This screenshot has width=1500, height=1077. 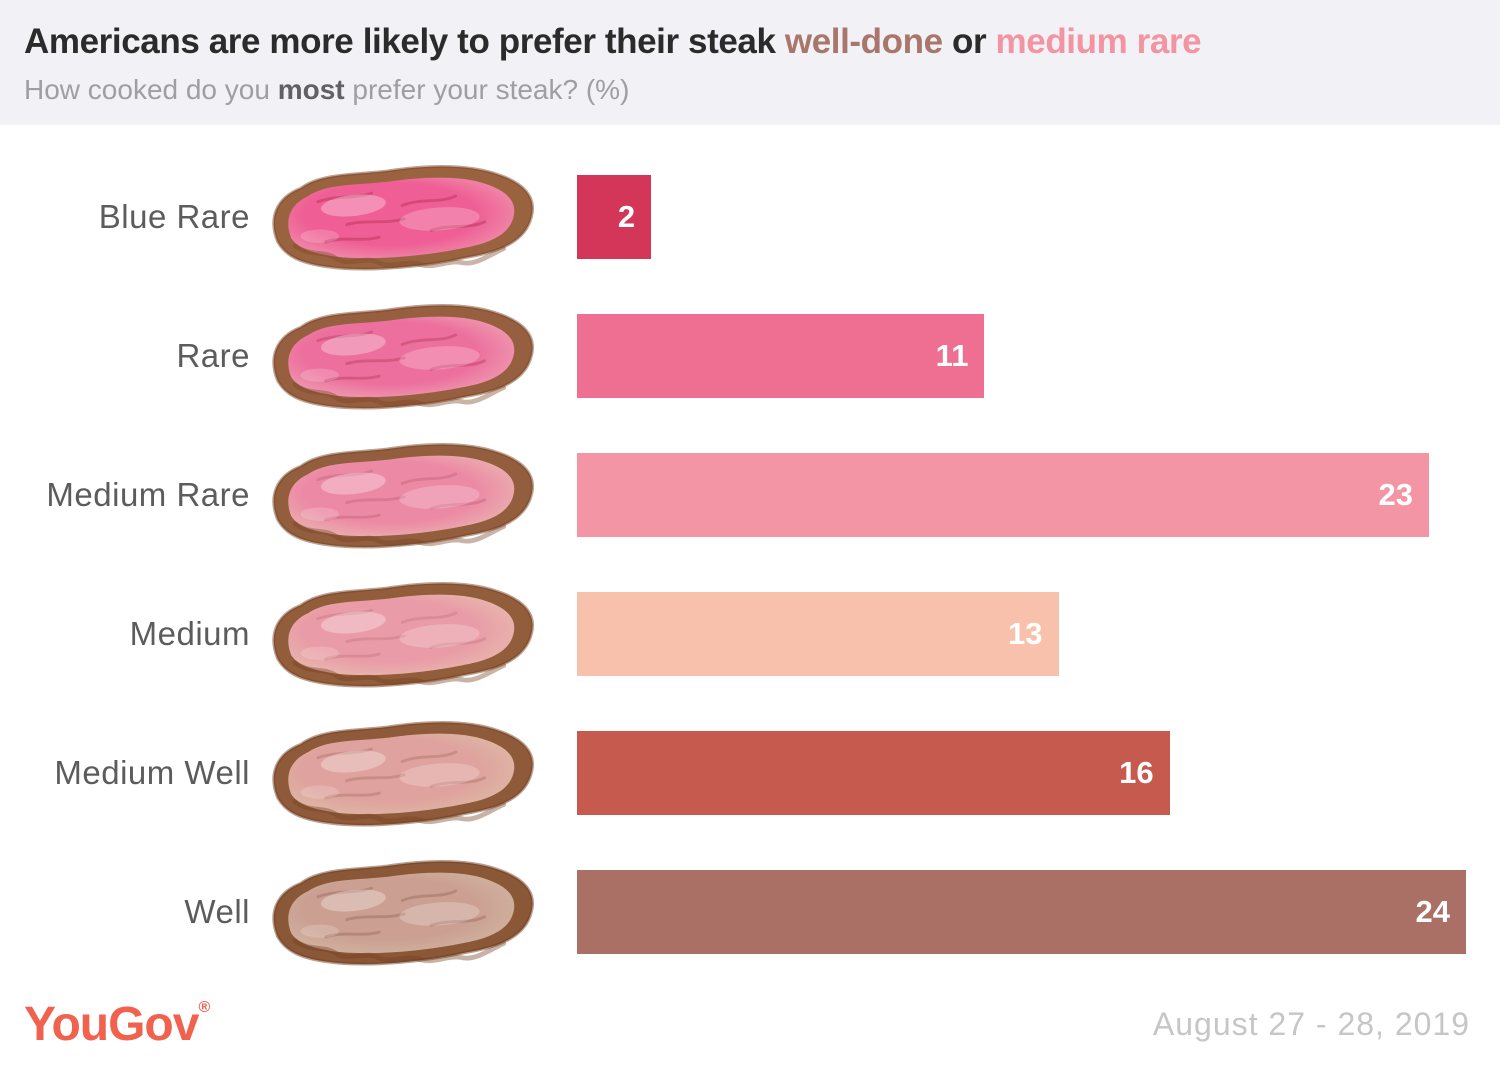 What do you see at coordinates (781, 355) in the screenshot?
I see `bar: 11` at bounding box center [781, 355].